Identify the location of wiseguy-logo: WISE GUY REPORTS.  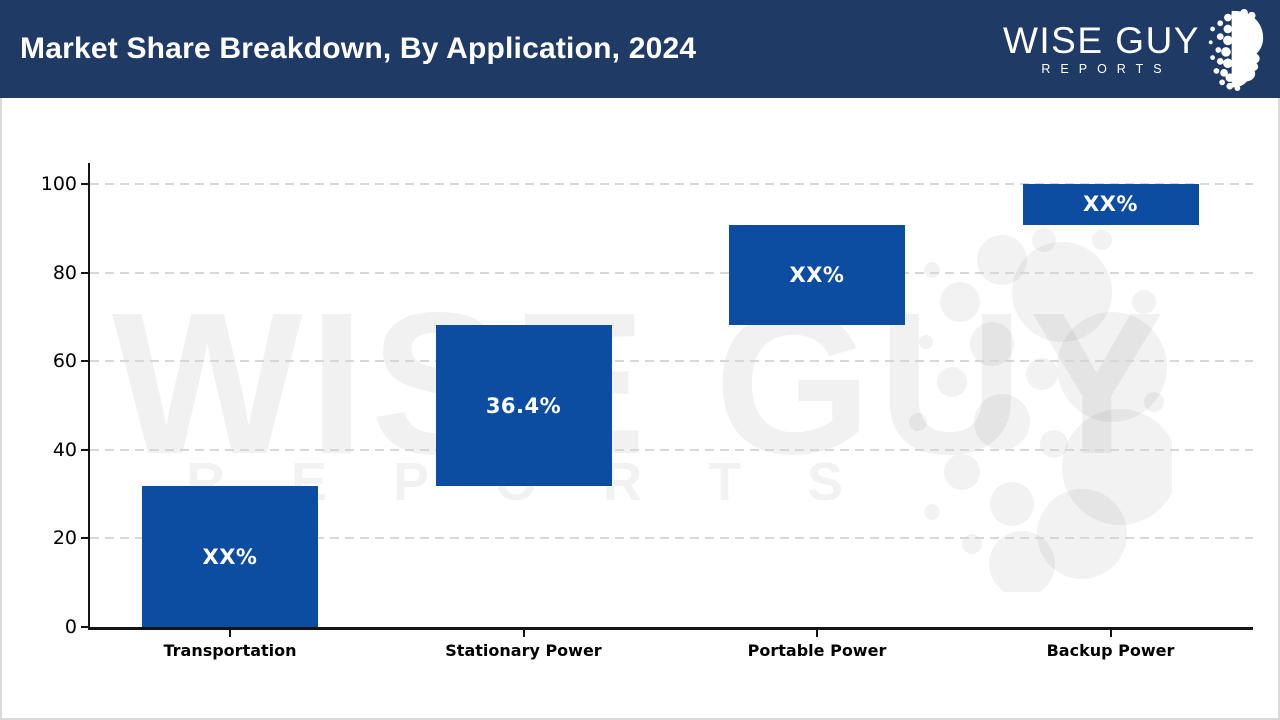
(1134, 49).